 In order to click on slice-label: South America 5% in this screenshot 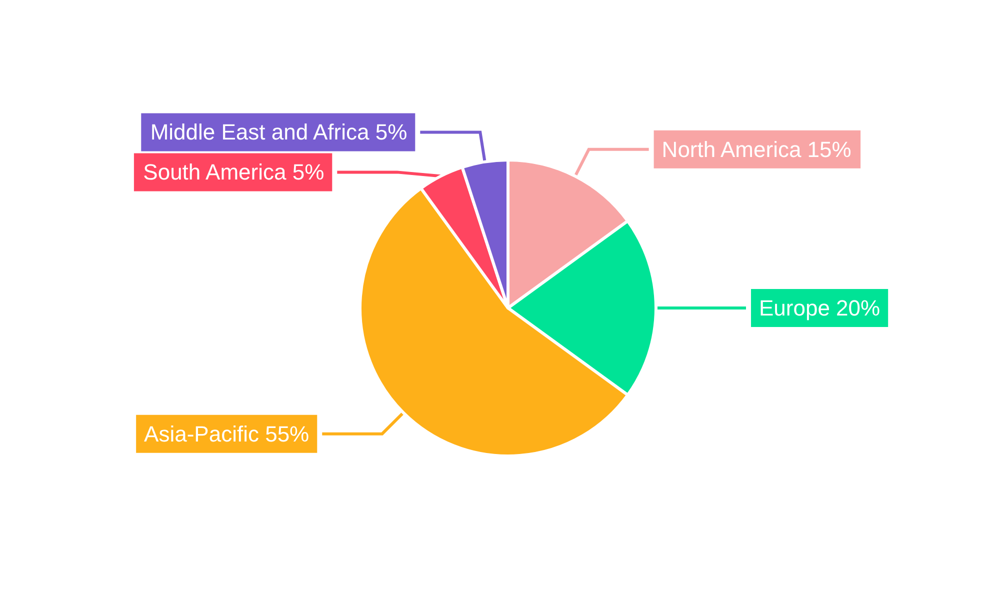, I will do `click(233, 172)`.